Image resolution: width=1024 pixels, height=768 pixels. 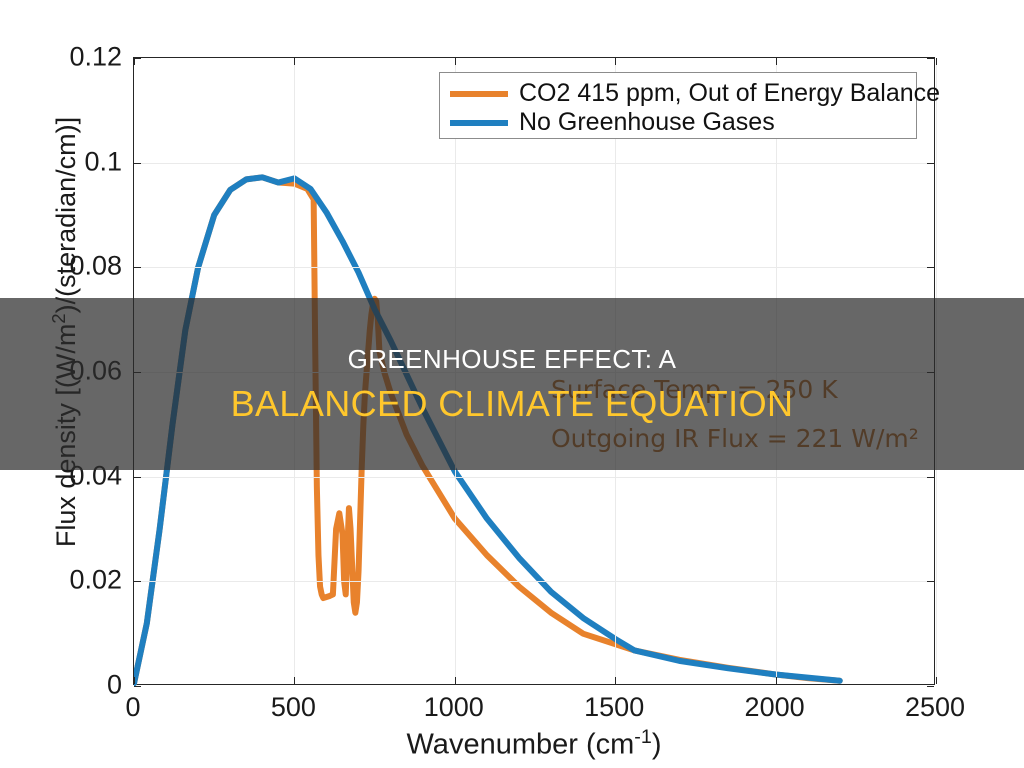 What do you see at coordinates (512, 403) in the screenshot?
I see `overlay-title-line-2: BALANCED CLIMATE EQUATION` at bounding box center [512, 403].